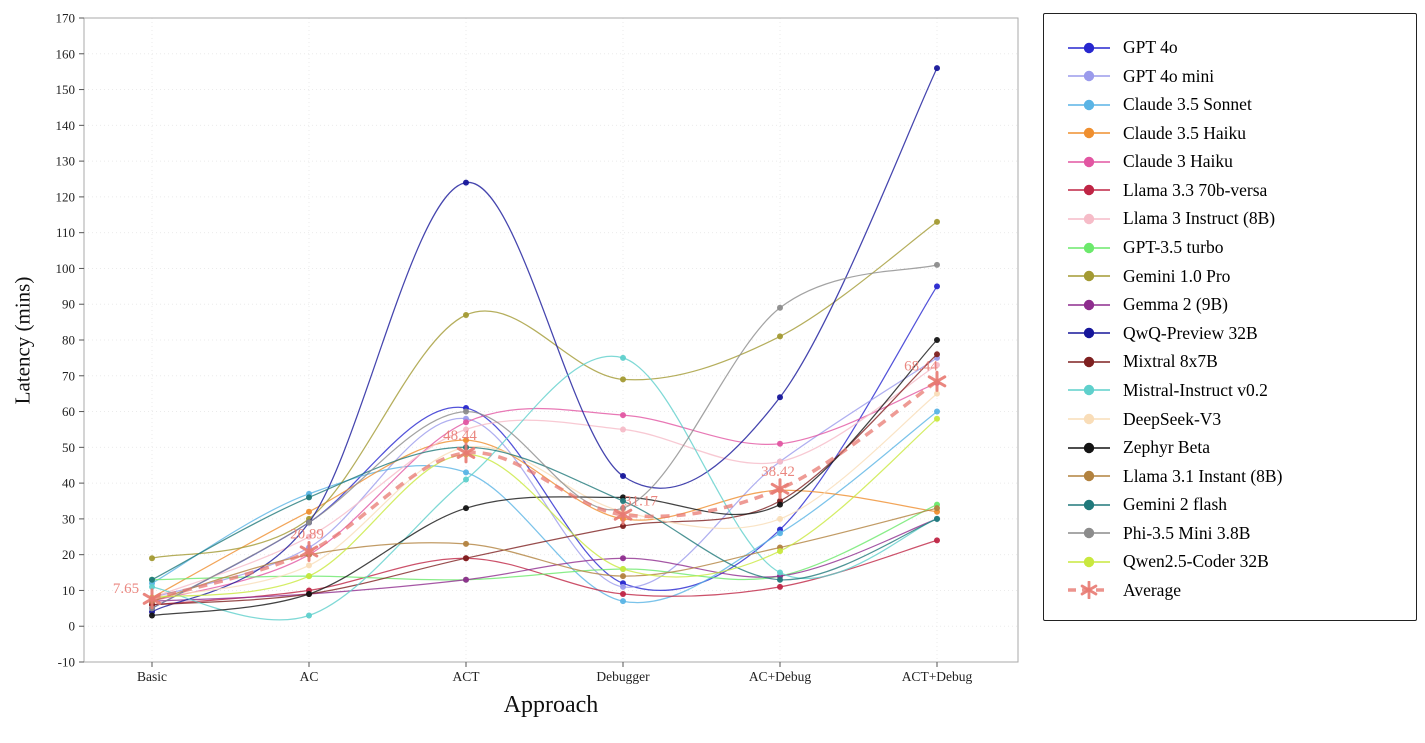 This screenshot has width=1425, height=743. Describe the element at coordinates (66, 53) in the screenshot. I see `y-tick-label: 160` at that location.